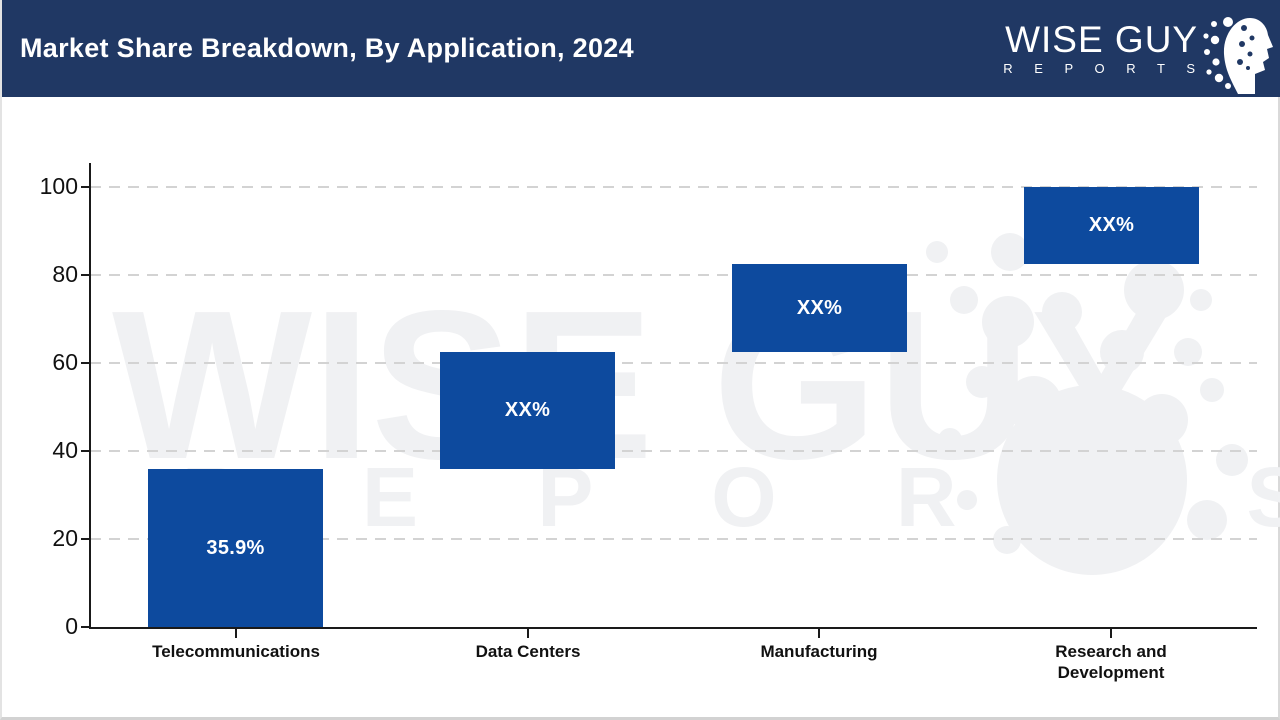 Image resolution: width=1280 pixels, height=720 pixels. What do you see at coordinates (1238, 55) in the screenshot?
I see `logo-head-icon` at bounding box center [1238, 55].